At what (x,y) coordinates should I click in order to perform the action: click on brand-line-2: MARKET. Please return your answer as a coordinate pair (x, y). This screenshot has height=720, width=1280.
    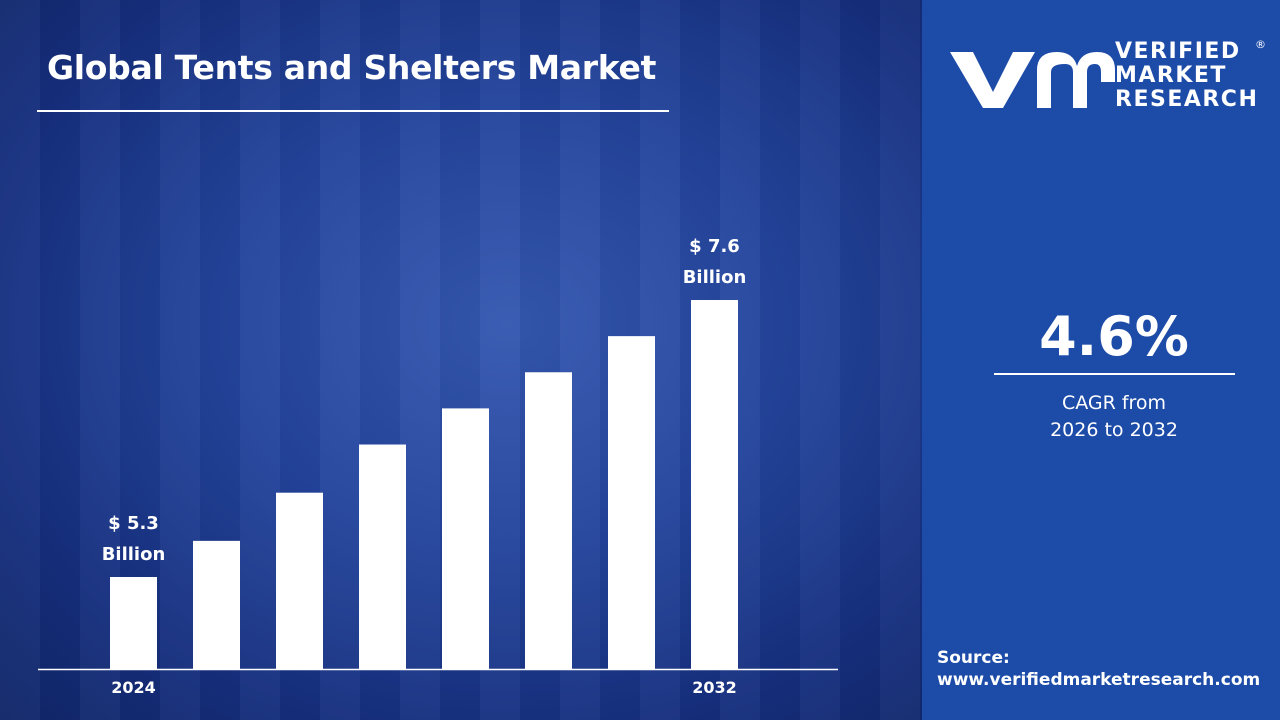
    Looking at the image, I should click on (1171, 75).